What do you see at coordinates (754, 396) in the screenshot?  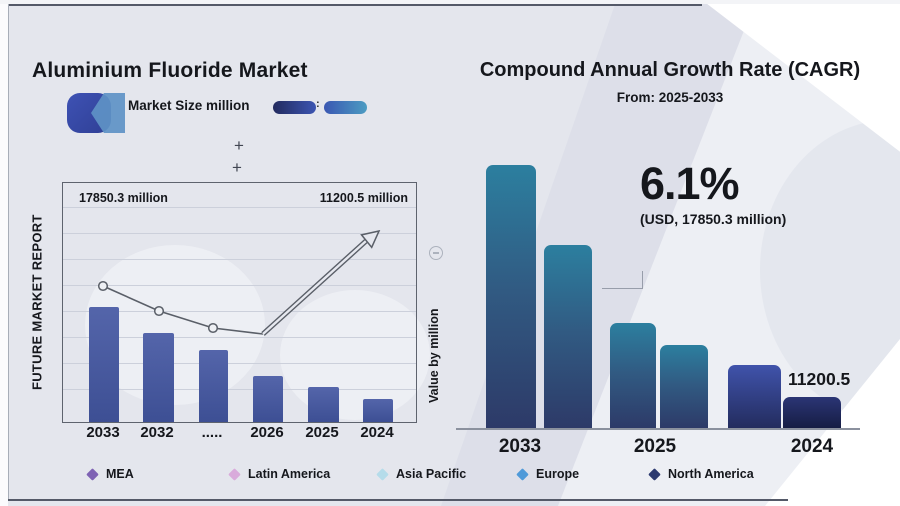 I see `cagr-bar-2024-a` at bounding box center [754, 396].